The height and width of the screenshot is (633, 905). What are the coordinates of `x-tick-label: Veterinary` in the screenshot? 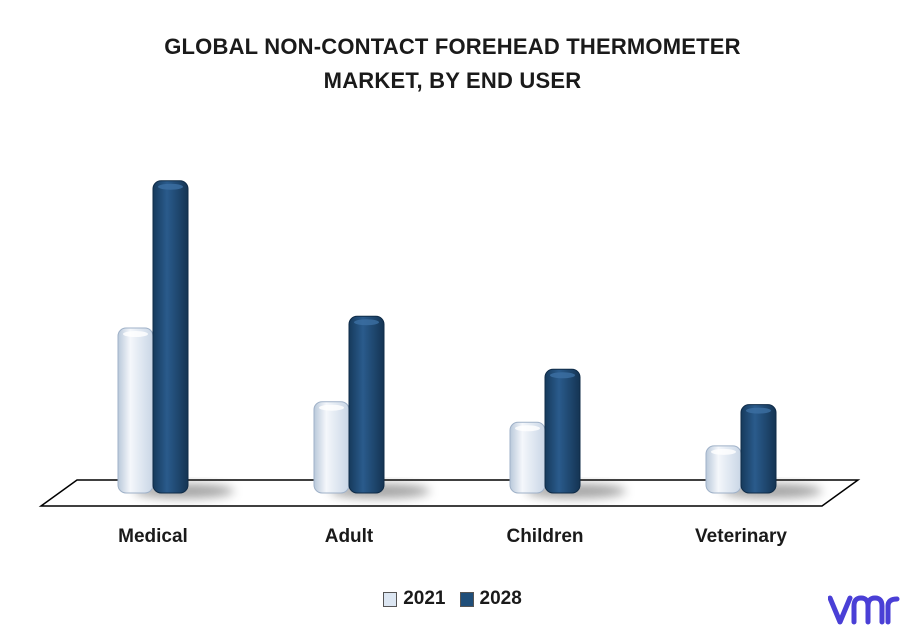 It's located at (741, 536).